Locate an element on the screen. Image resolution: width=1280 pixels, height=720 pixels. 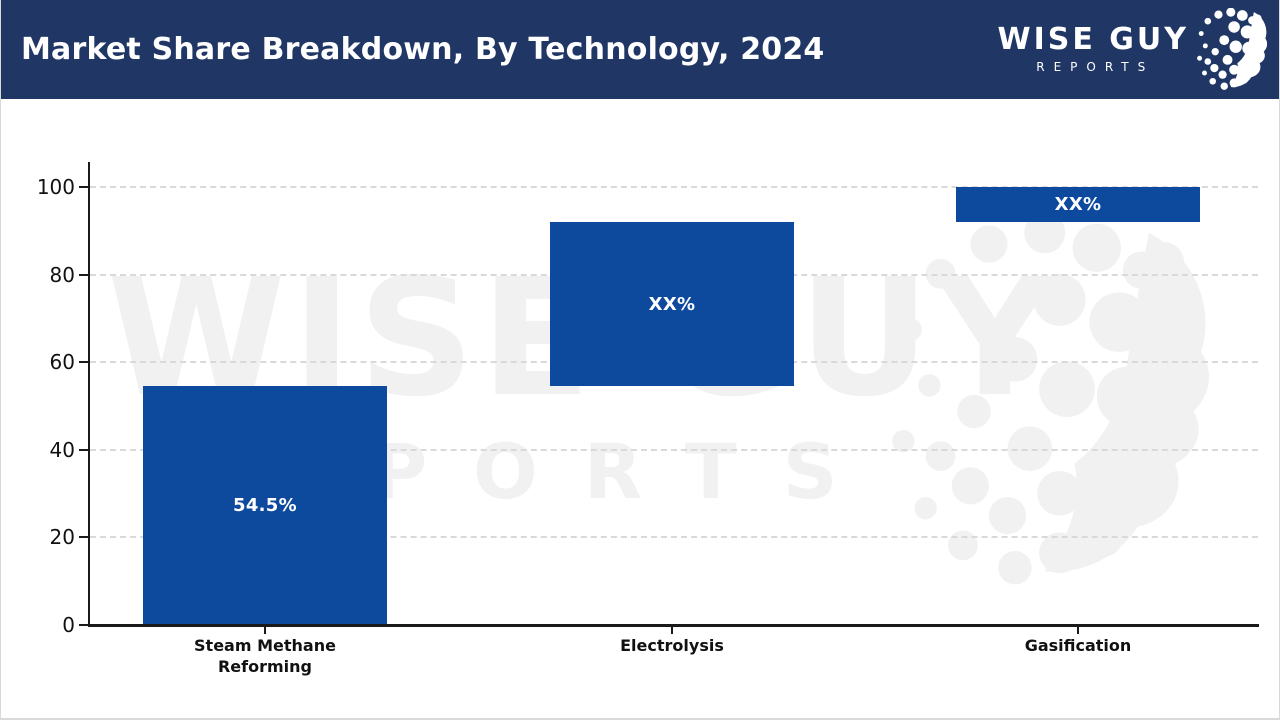
x-category-label: Gasification is located at coordinates (1078, 645).